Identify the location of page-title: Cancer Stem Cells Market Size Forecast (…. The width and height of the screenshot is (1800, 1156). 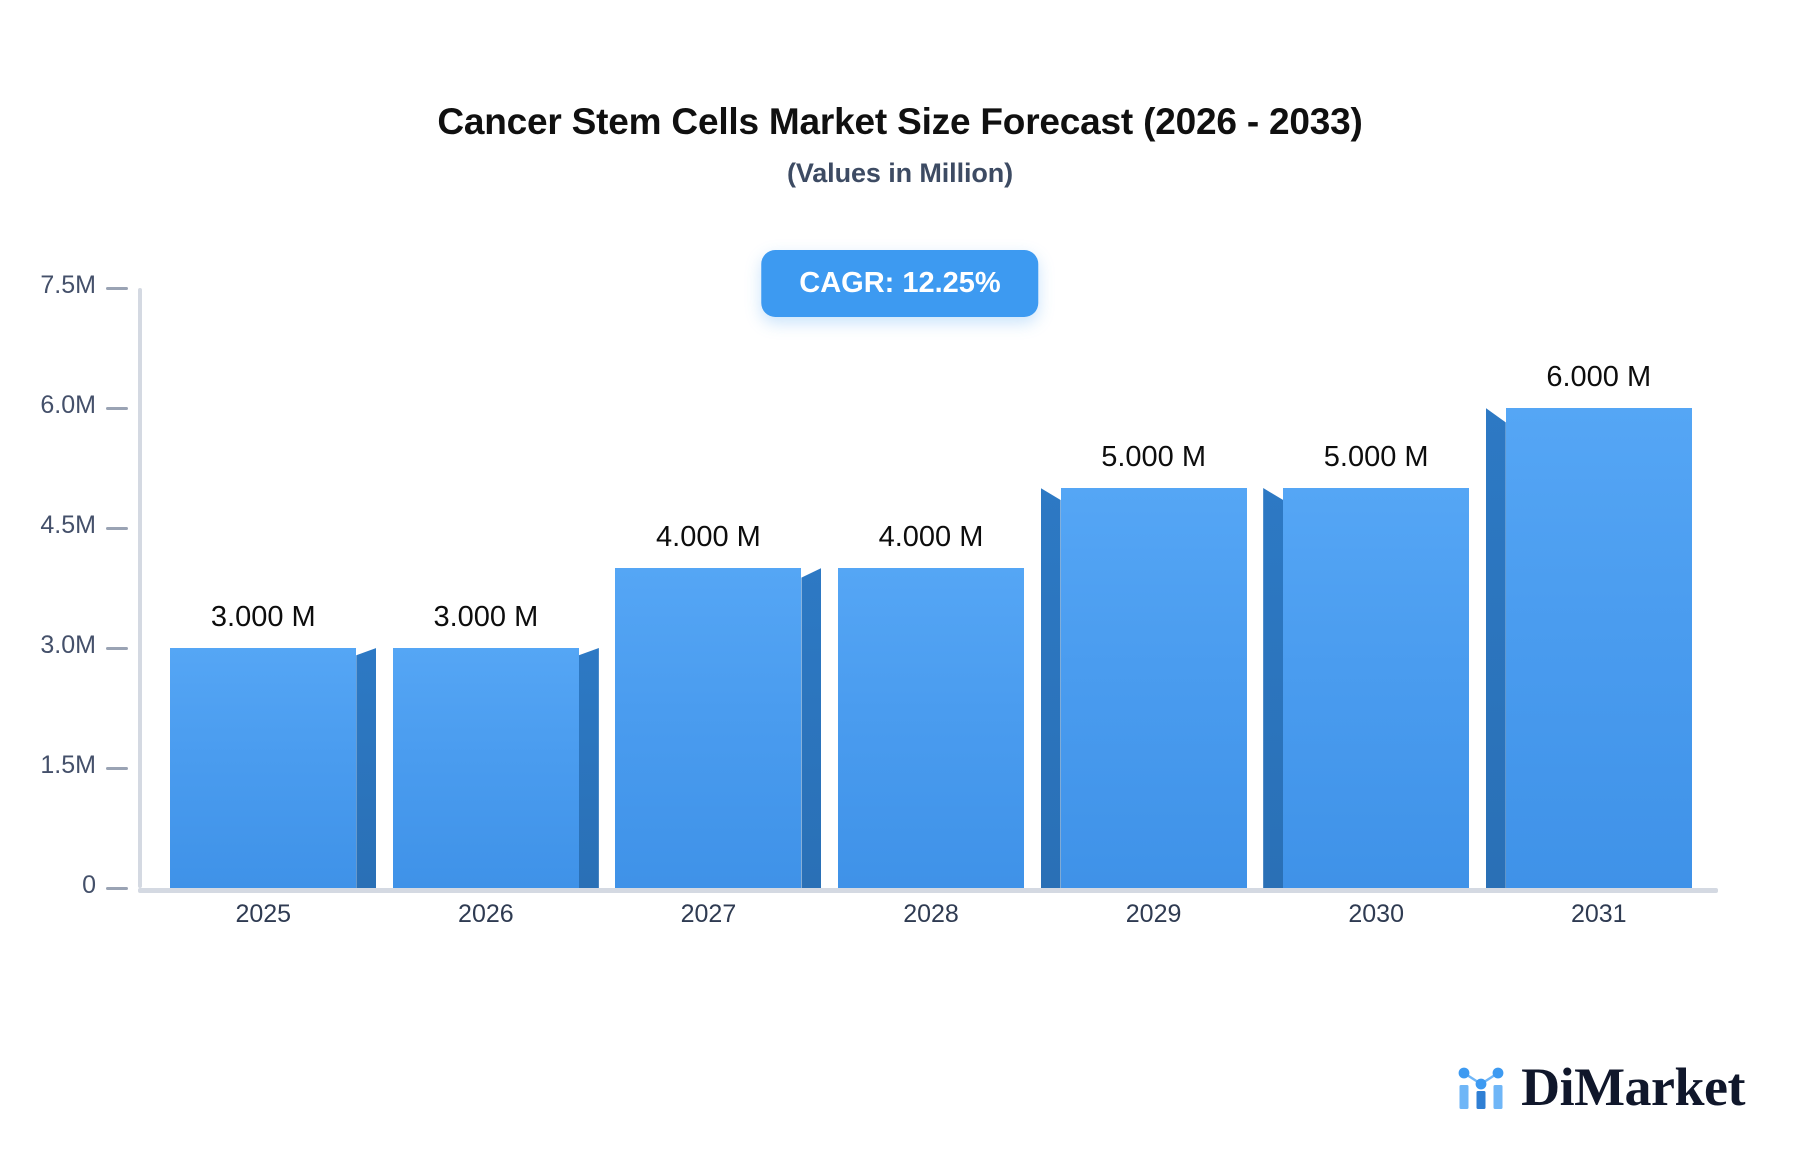
(900, 121).